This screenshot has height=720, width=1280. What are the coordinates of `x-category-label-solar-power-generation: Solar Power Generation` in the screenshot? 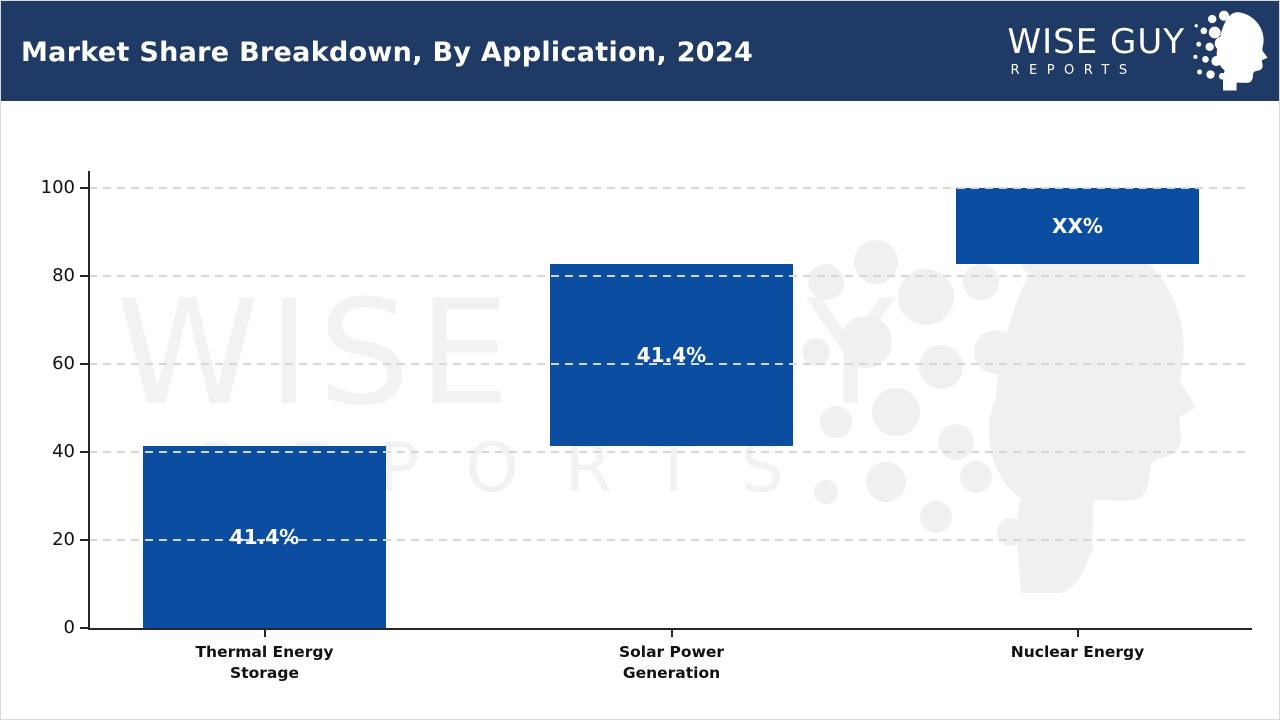 It's located at (672, 663).